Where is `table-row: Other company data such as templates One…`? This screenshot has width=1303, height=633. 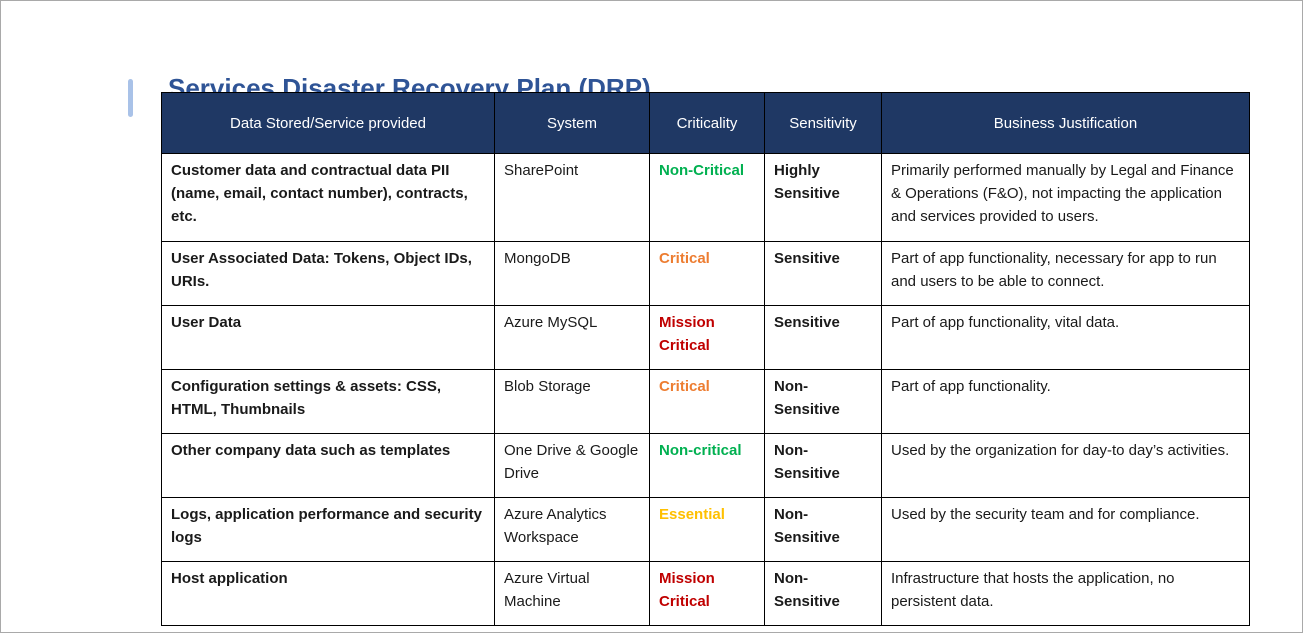 table-row: Other company data such as templates One… is located at coordinates (705, 465).